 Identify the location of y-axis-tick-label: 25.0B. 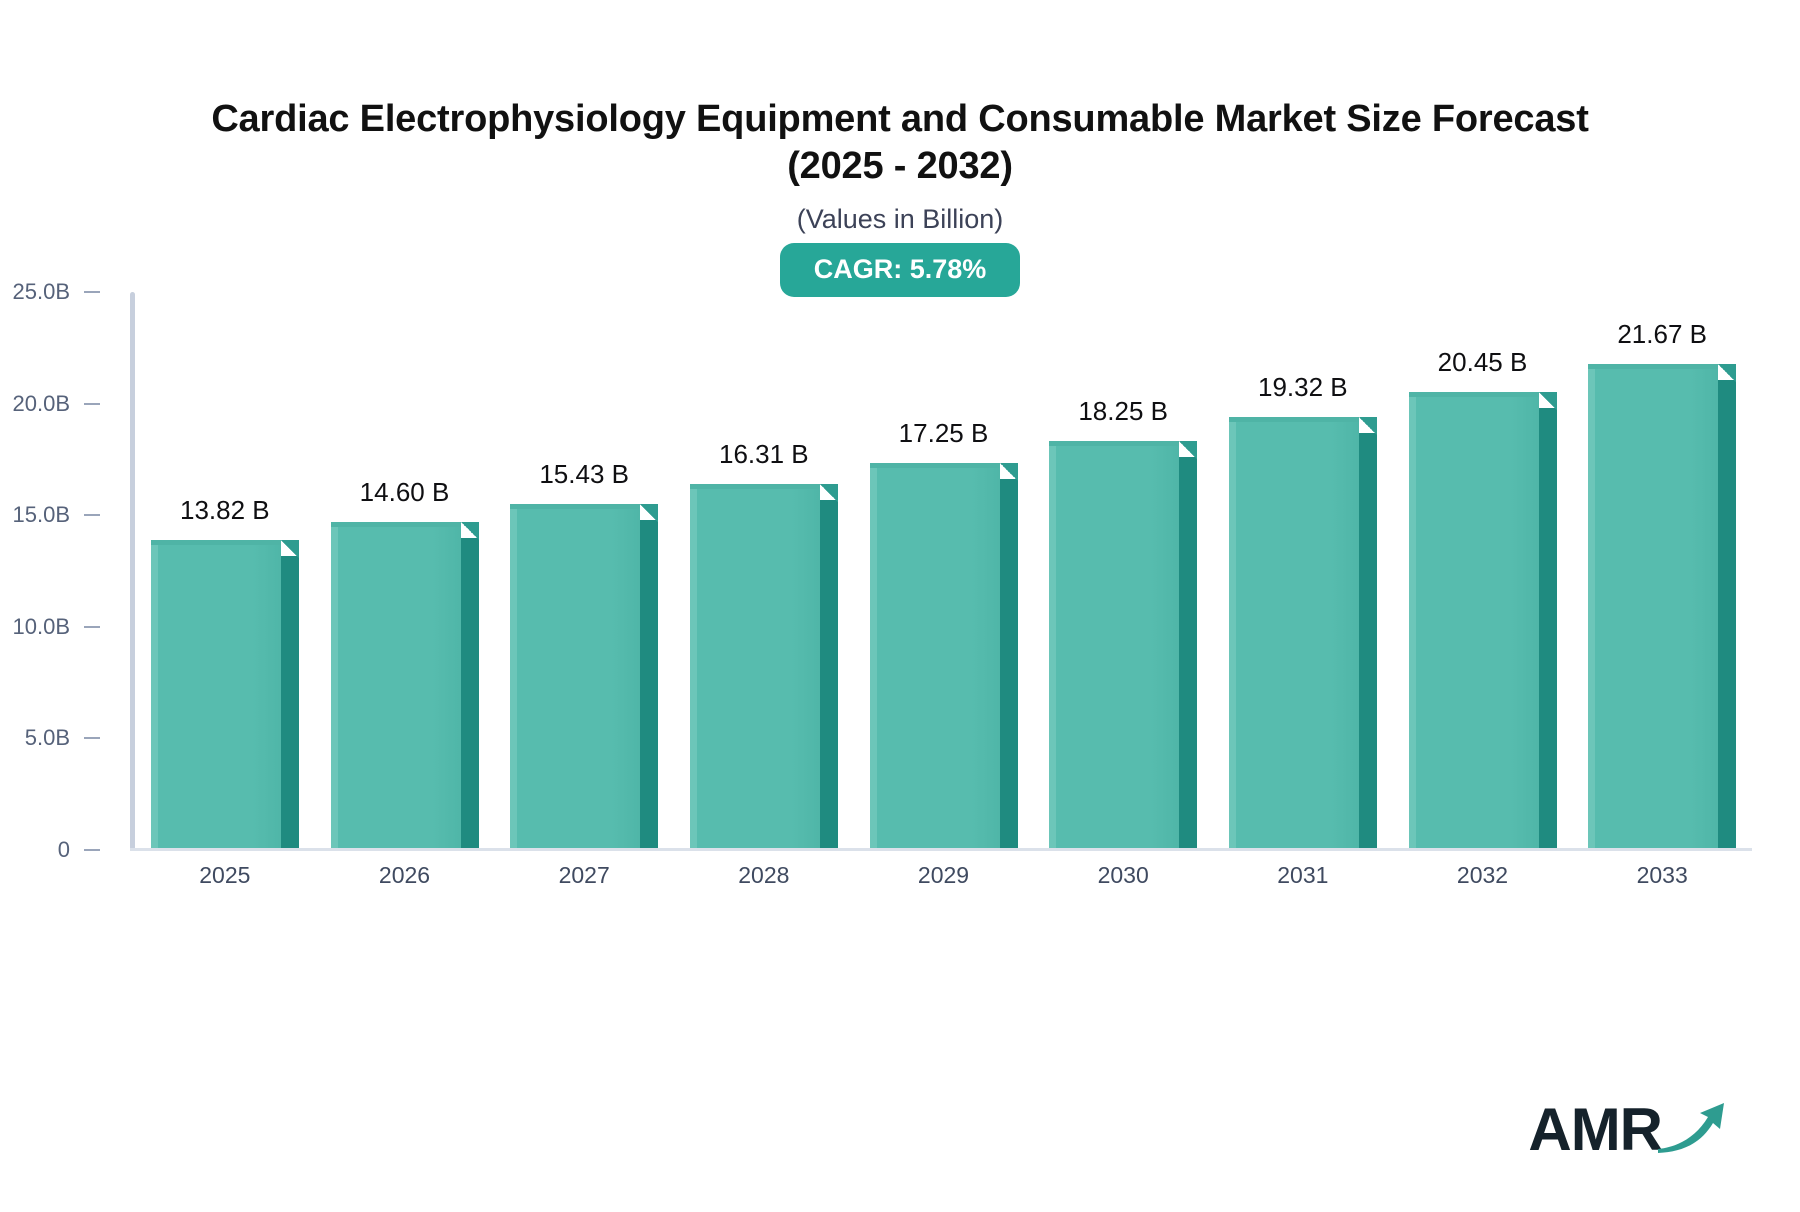
(41, 291).